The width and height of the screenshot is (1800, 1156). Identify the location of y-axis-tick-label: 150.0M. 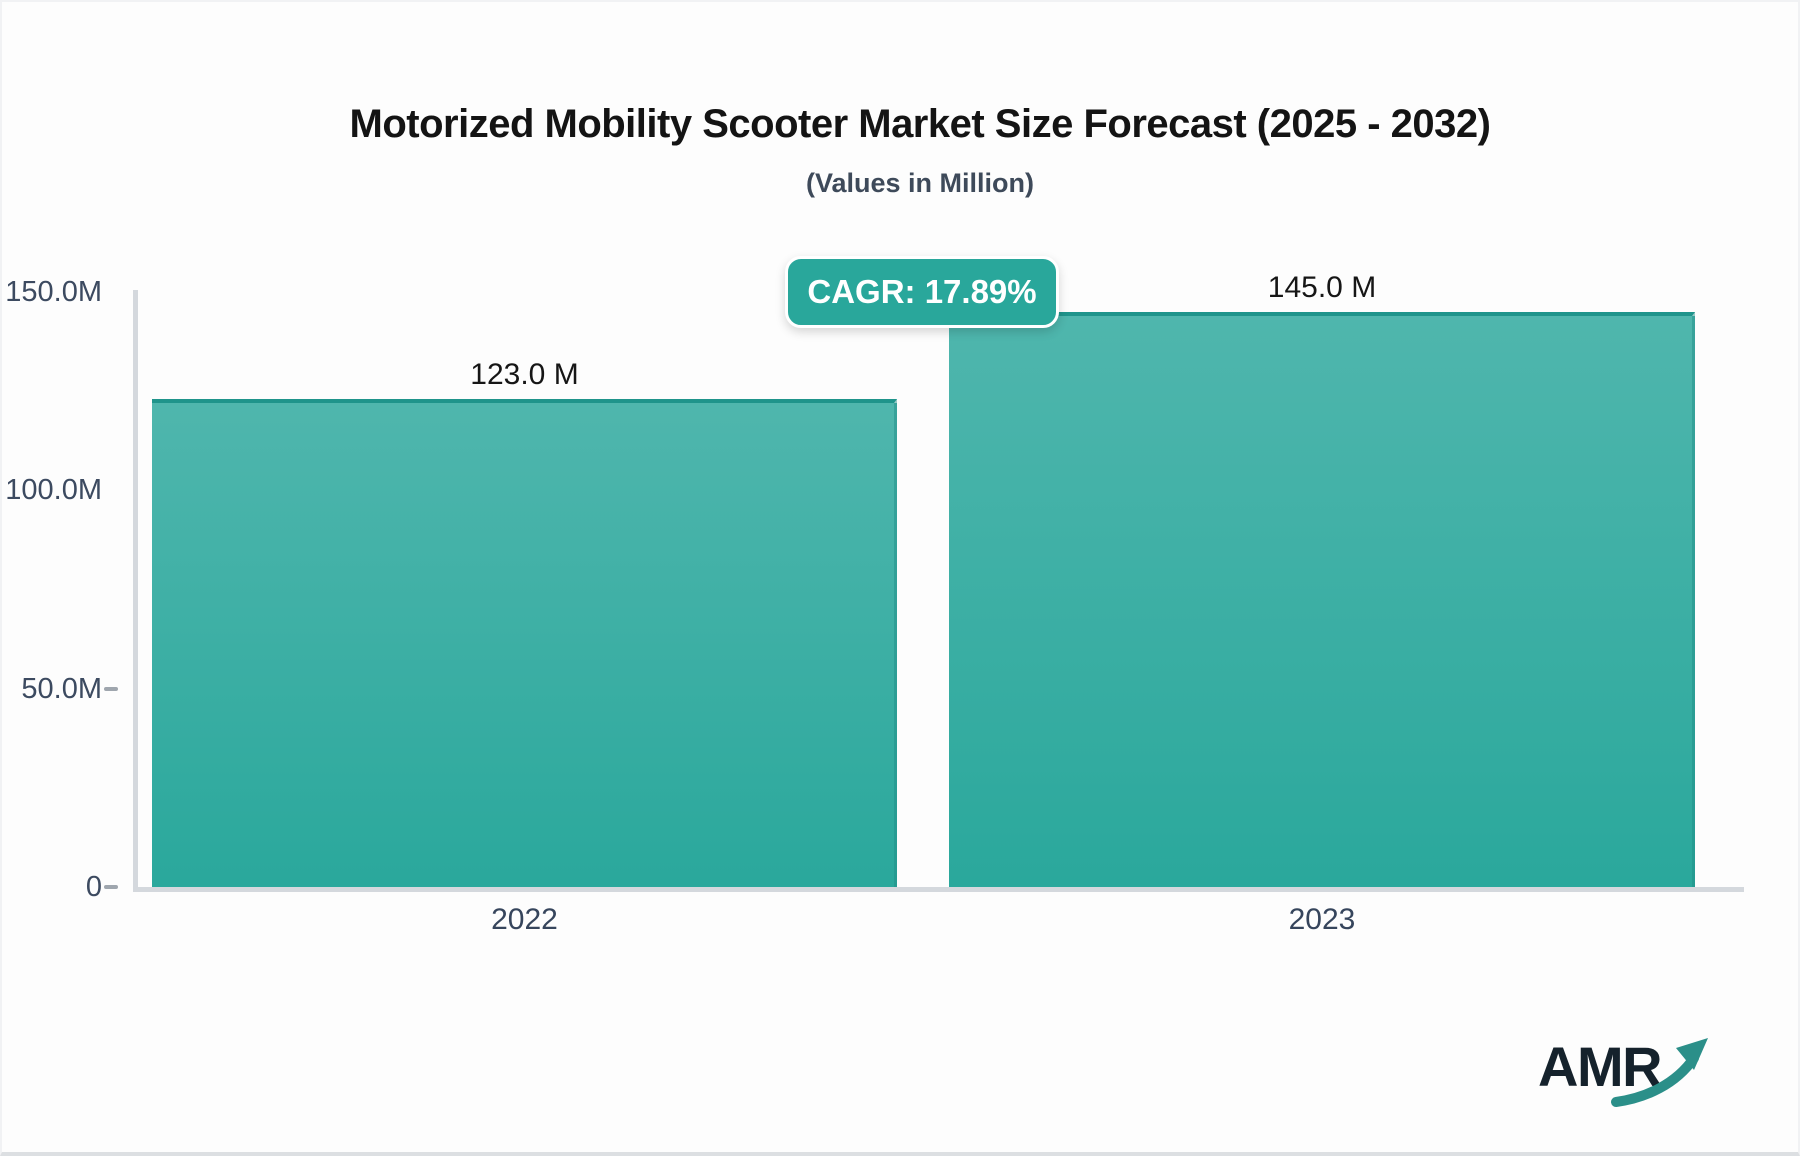
(53, 292).